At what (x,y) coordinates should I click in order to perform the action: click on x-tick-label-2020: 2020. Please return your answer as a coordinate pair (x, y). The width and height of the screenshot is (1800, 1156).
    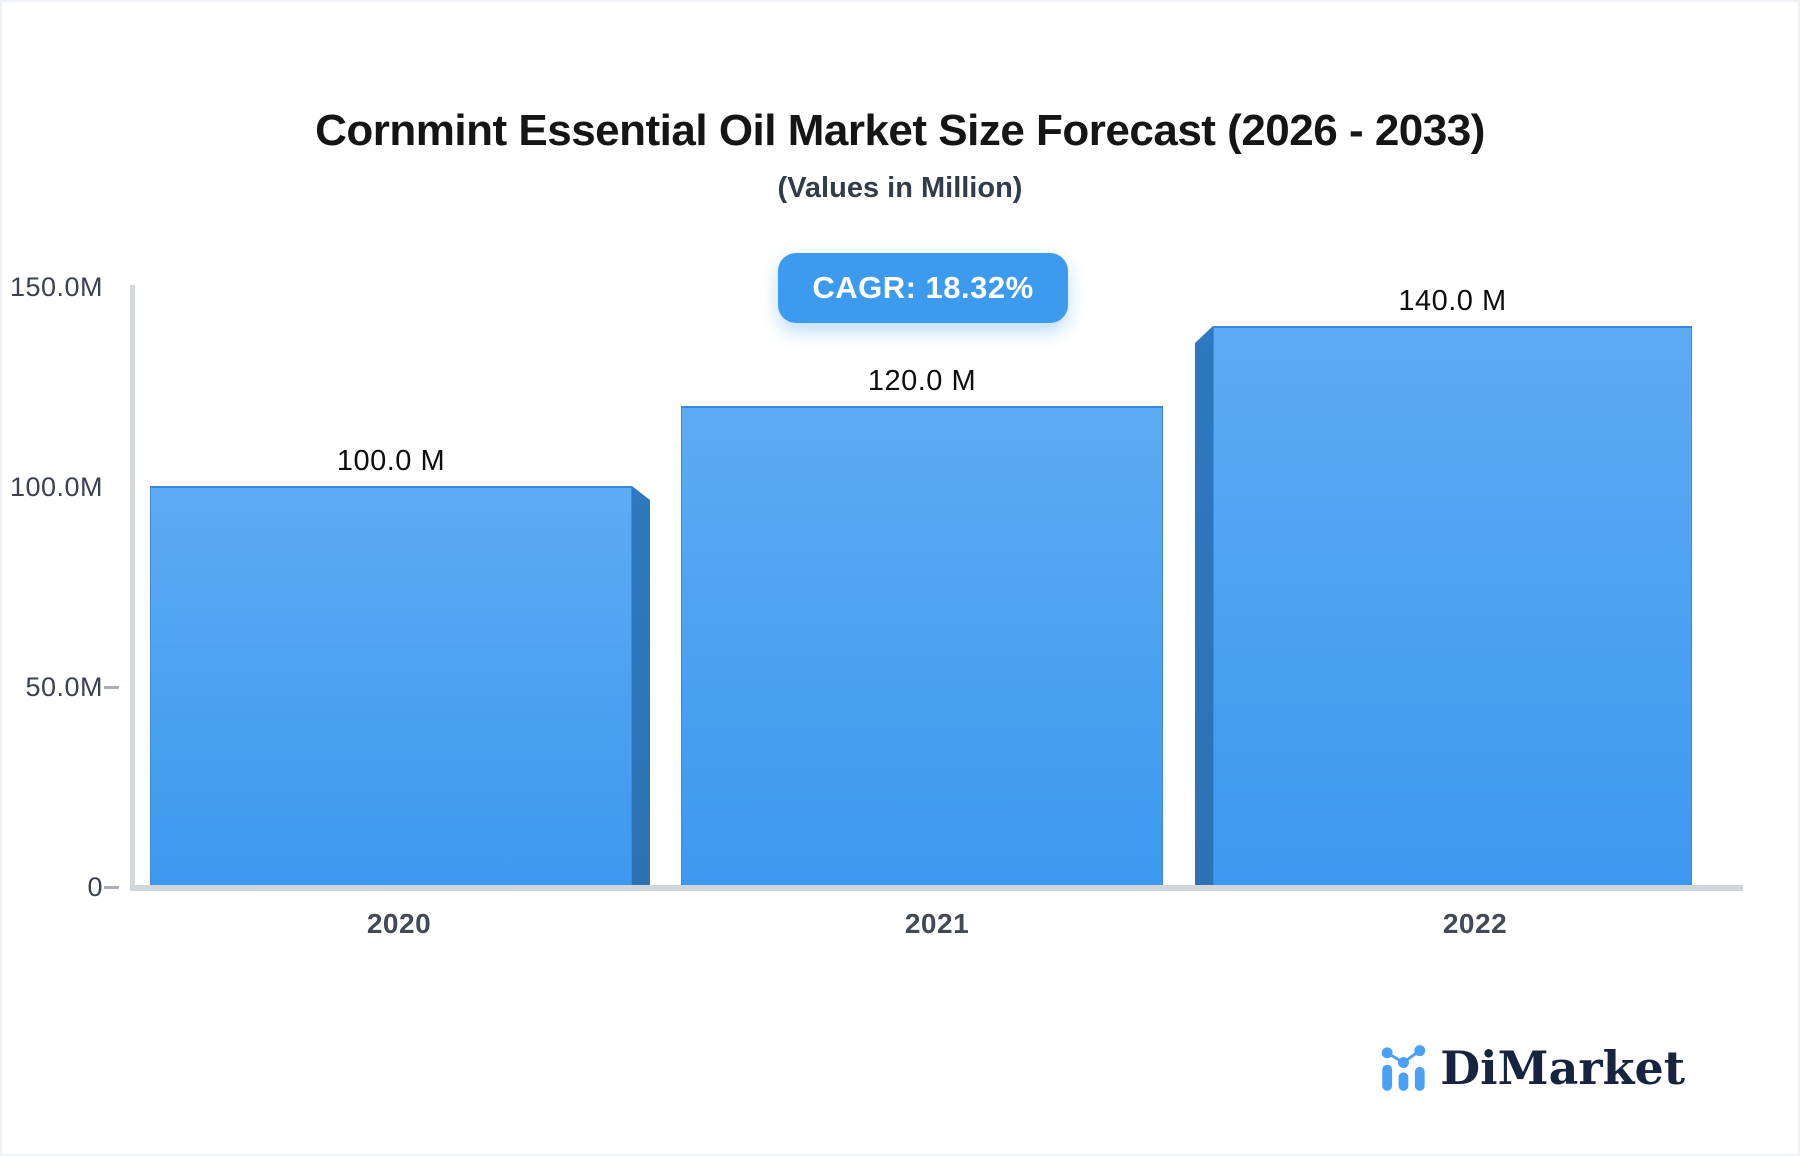
    Looking at the image, I should click on (399, 923).